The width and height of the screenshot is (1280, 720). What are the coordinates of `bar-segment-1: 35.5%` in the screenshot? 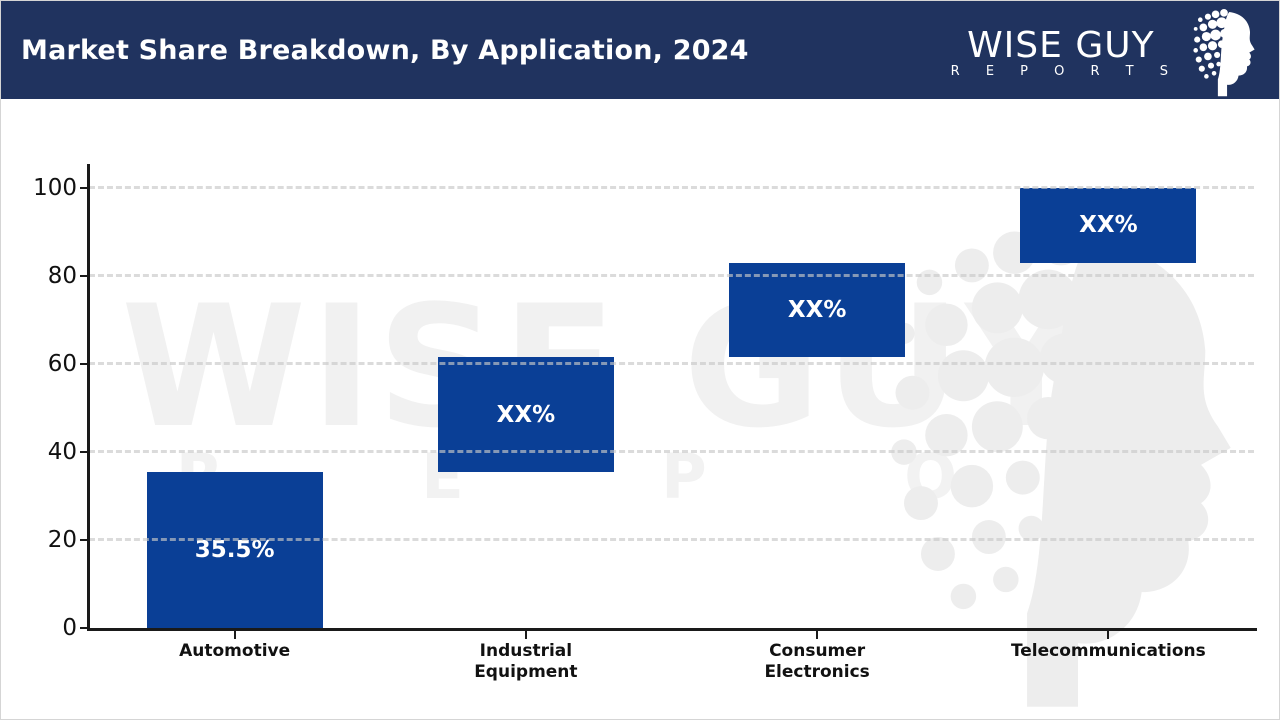 It's located at (234, 549).